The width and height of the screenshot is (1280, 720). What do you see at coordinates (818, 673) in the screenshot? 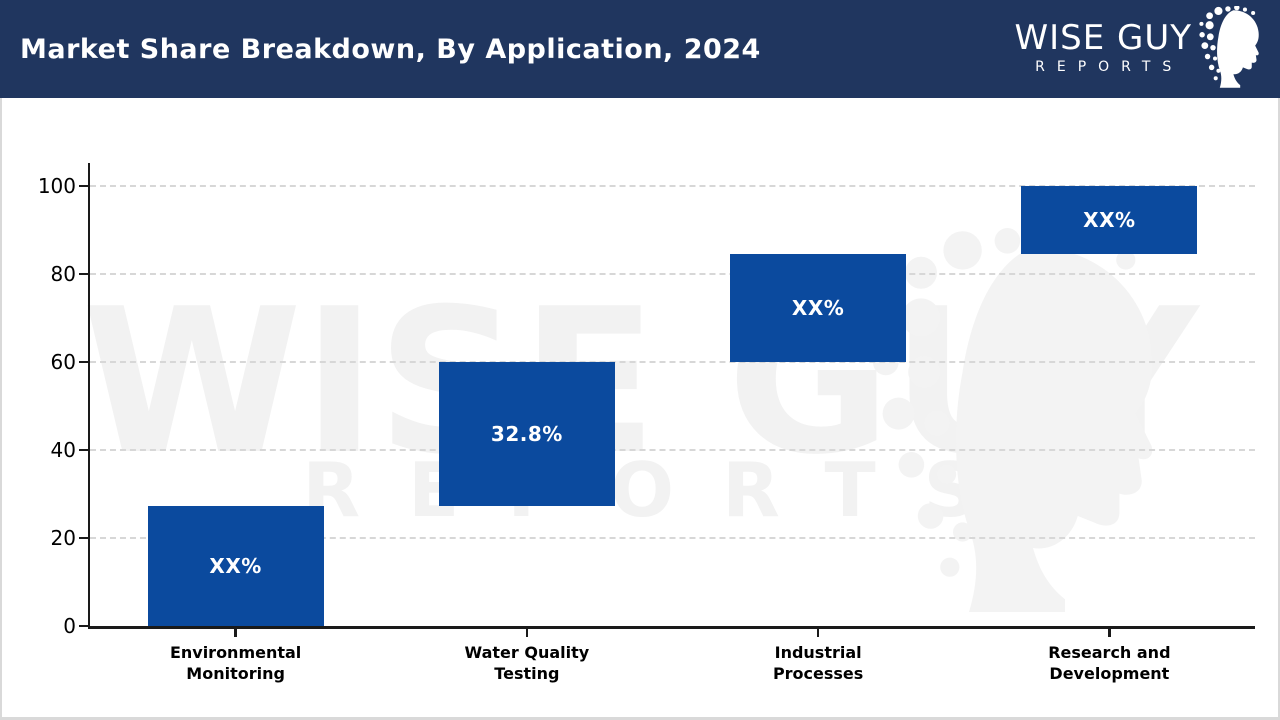
I see `category-label-line: Processes` at bounding box center [818, 673].